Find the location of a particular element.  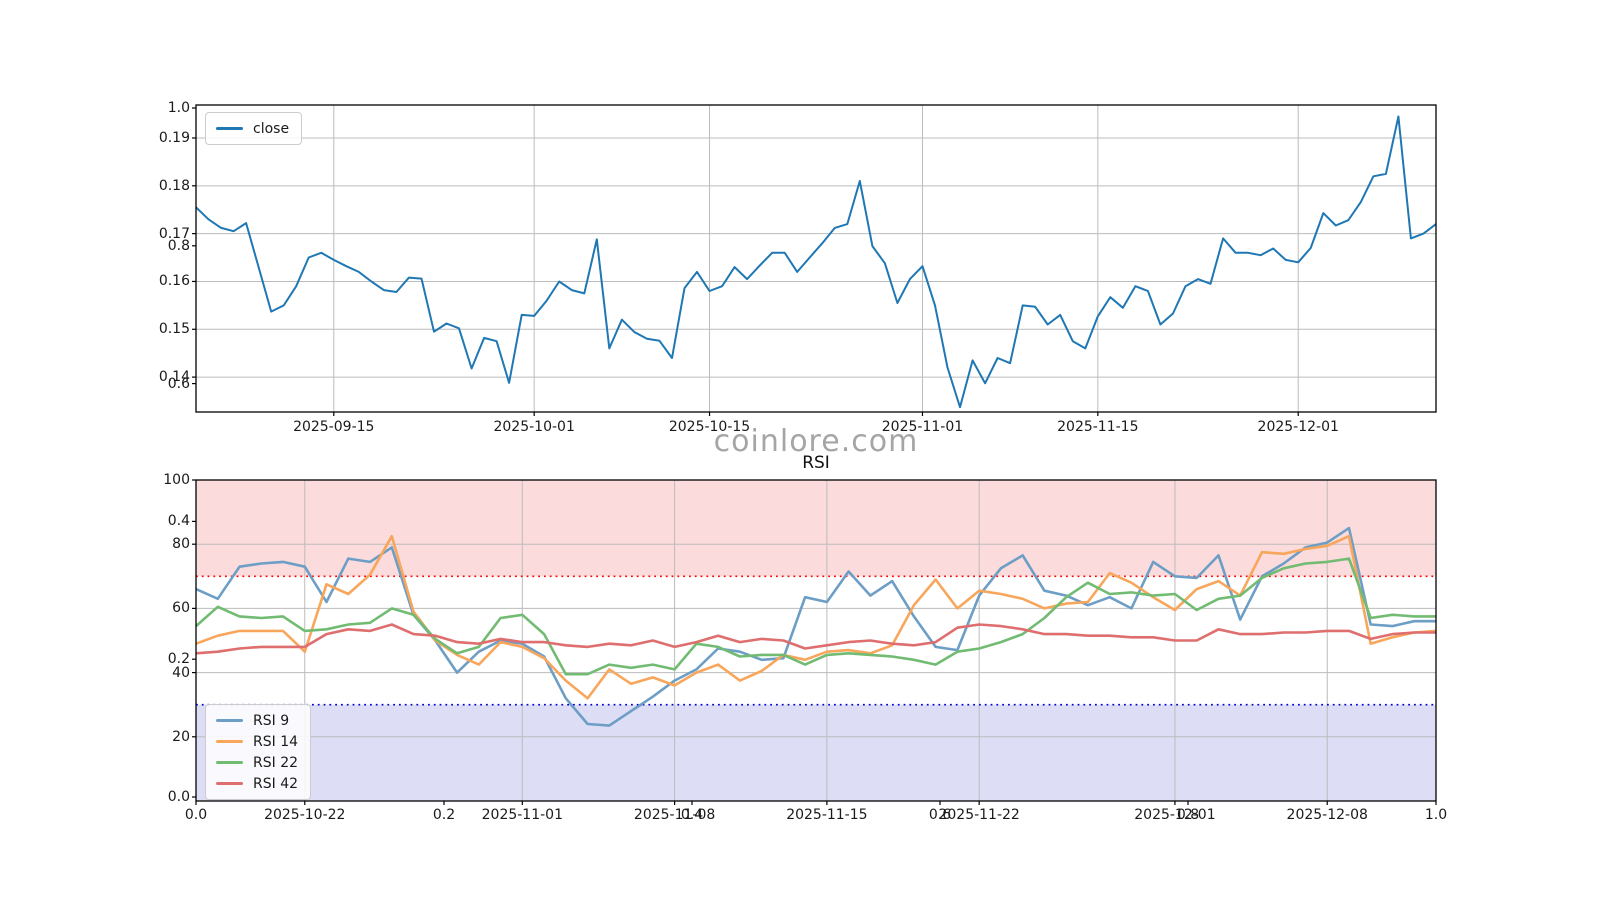

oversold-band is located at coordinates (816, 752).